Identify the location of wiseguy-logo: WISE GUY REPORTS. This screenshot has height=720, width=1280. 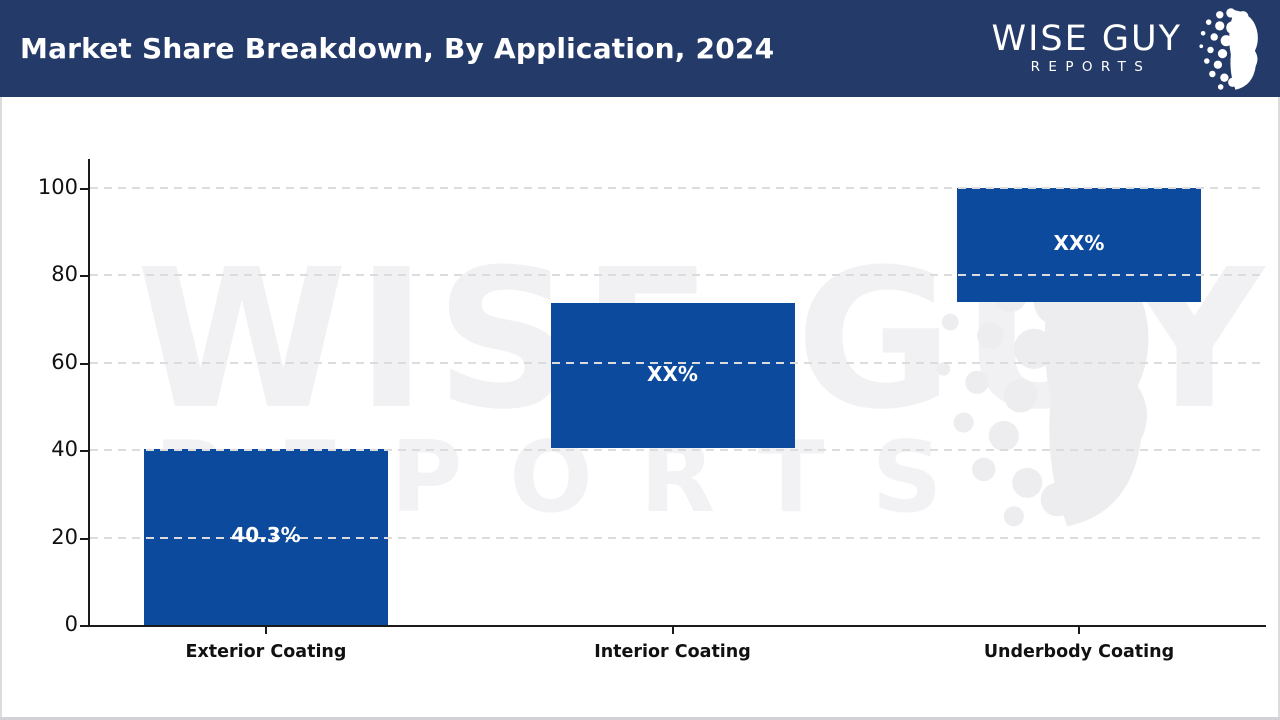
(1135, 49).